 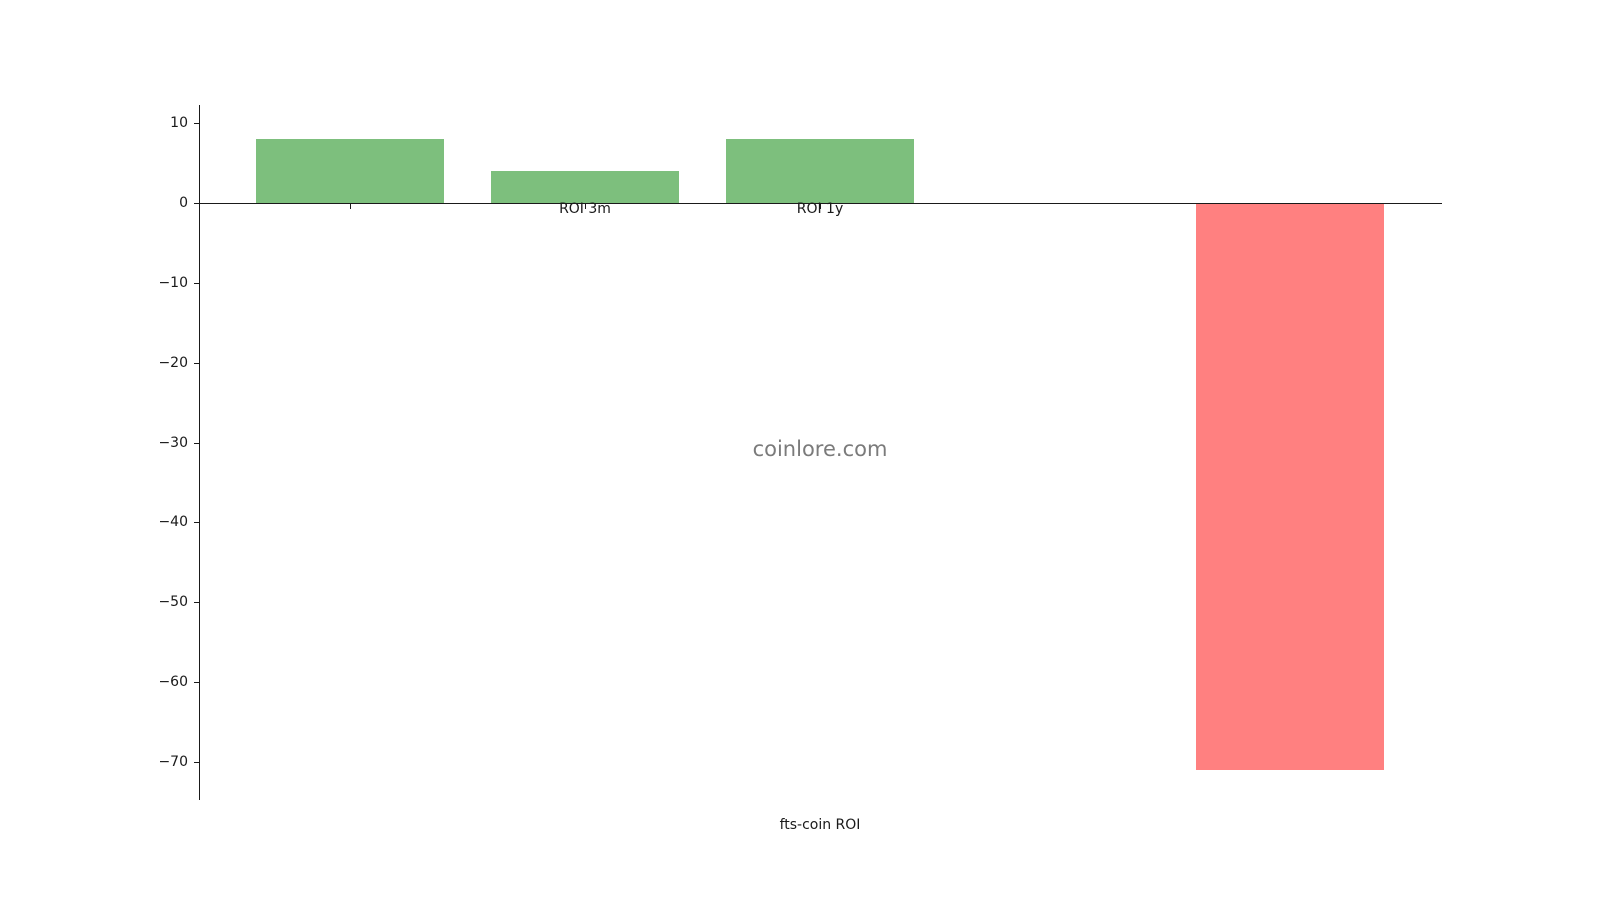 What do you see at coordinates (173, 682) in the screenshot?
I see `y-tick-label: −60` at bounding box center [173, 682].